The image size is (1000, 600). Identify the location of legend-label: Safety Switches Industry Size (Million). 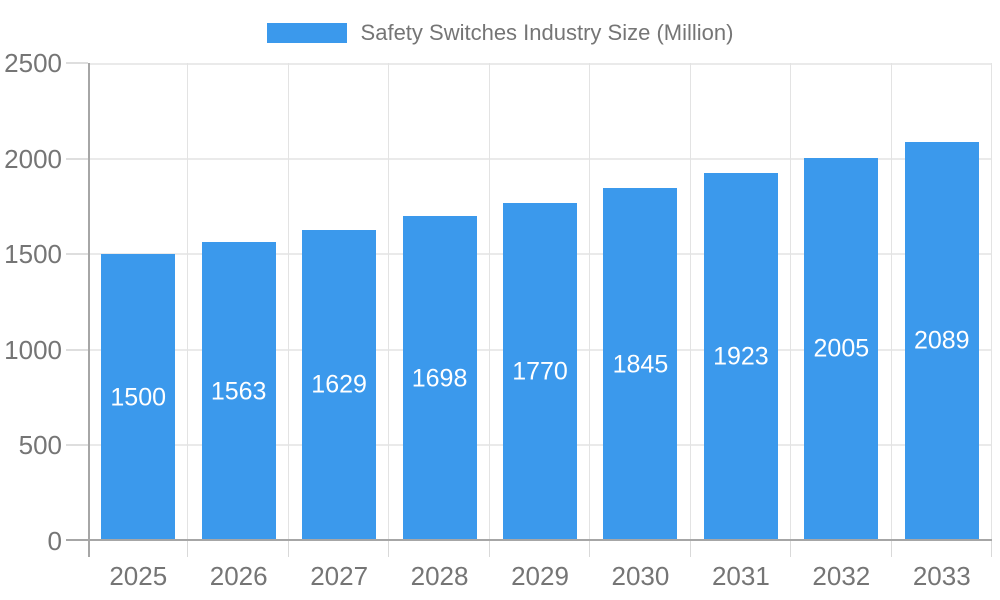
(547, 32).